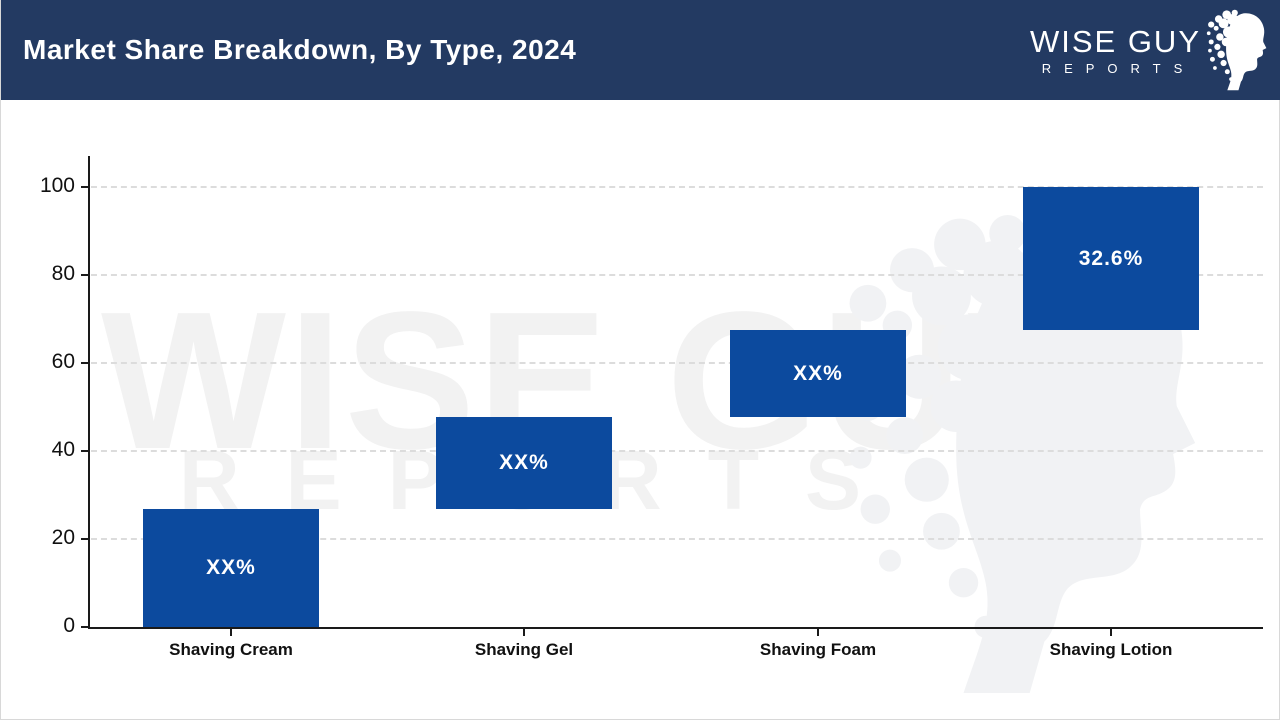 Image resolution: width=1280 pixels, height=720 pixels. Describe the element at coordinates (1111, 649) in the screenshot. I see `x-category-label: Shaving Lotion` at that location.